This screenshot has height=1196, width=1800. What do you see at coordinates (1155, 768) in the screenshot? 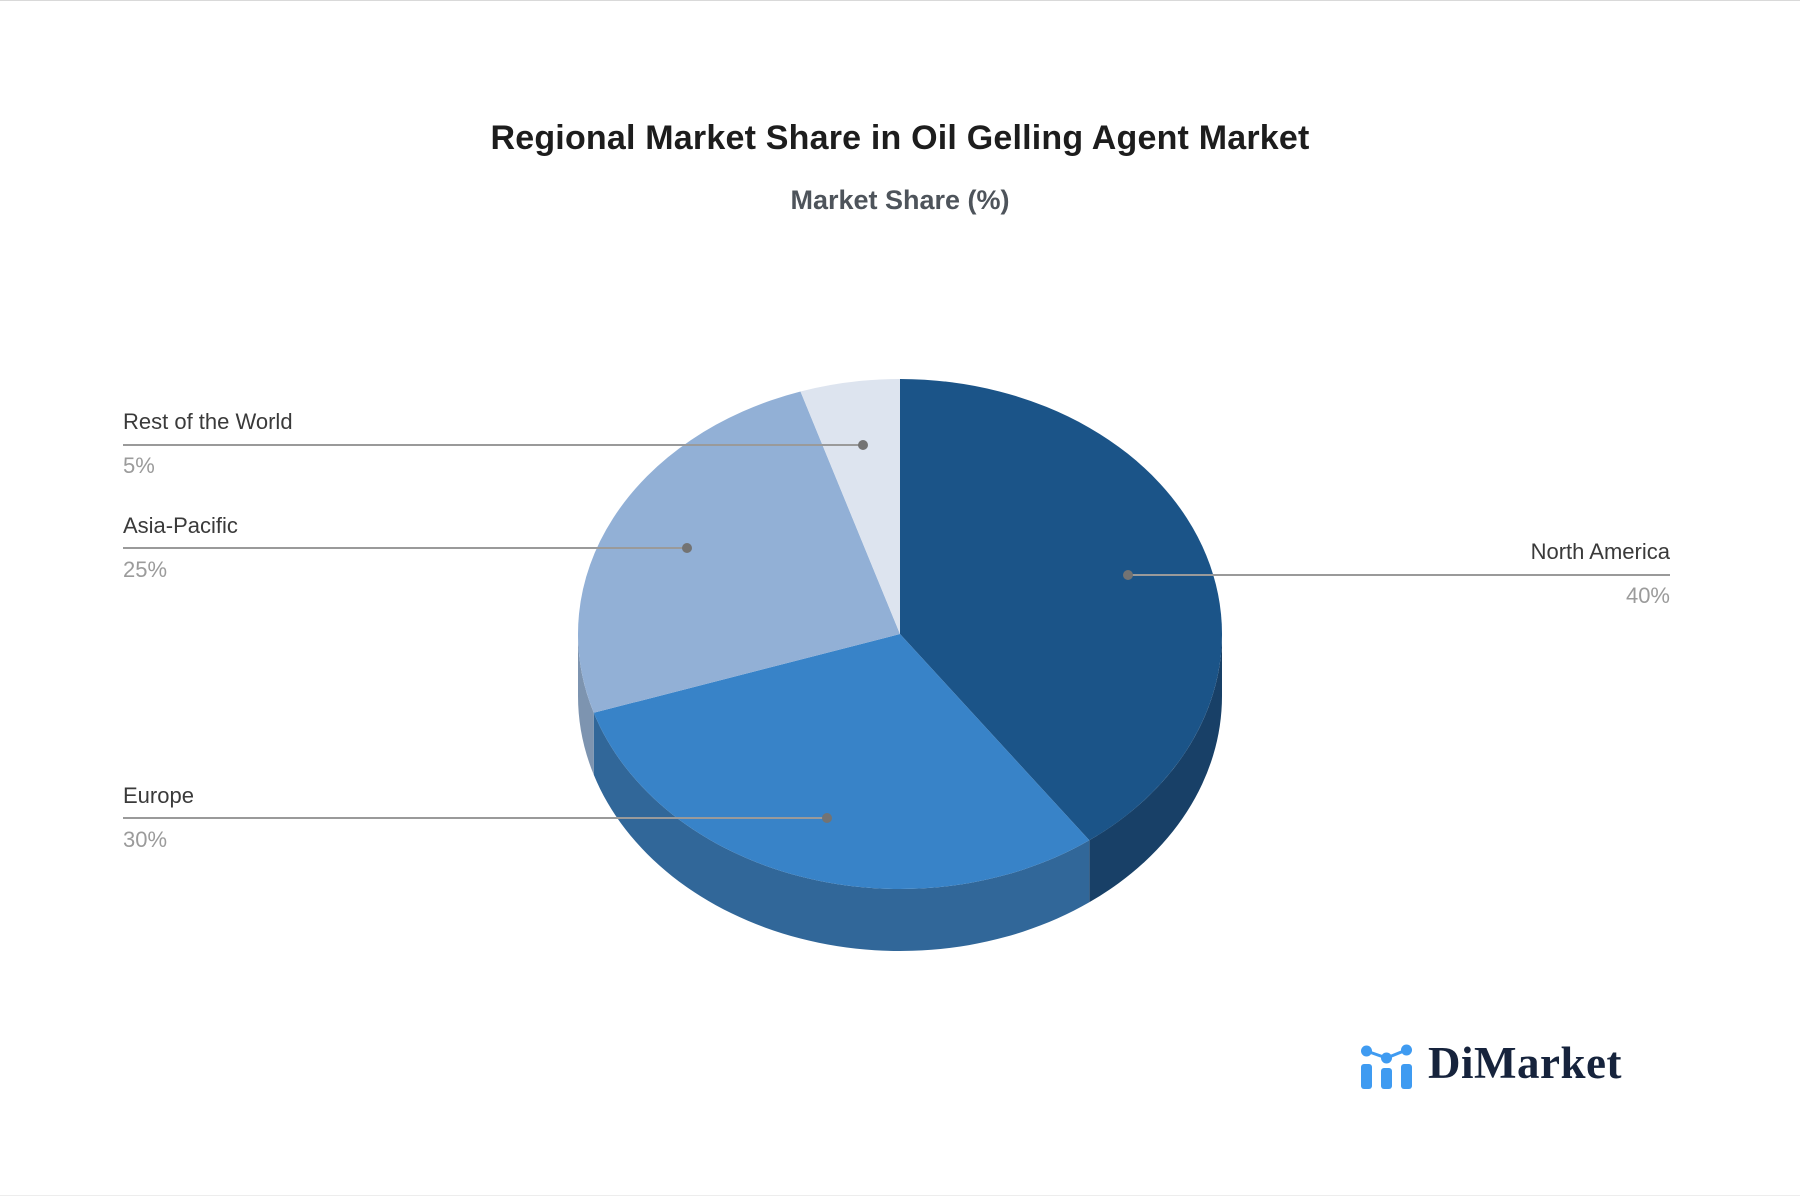
I see `pie-slice-side-north-america` at bounding box center [1155, 768].